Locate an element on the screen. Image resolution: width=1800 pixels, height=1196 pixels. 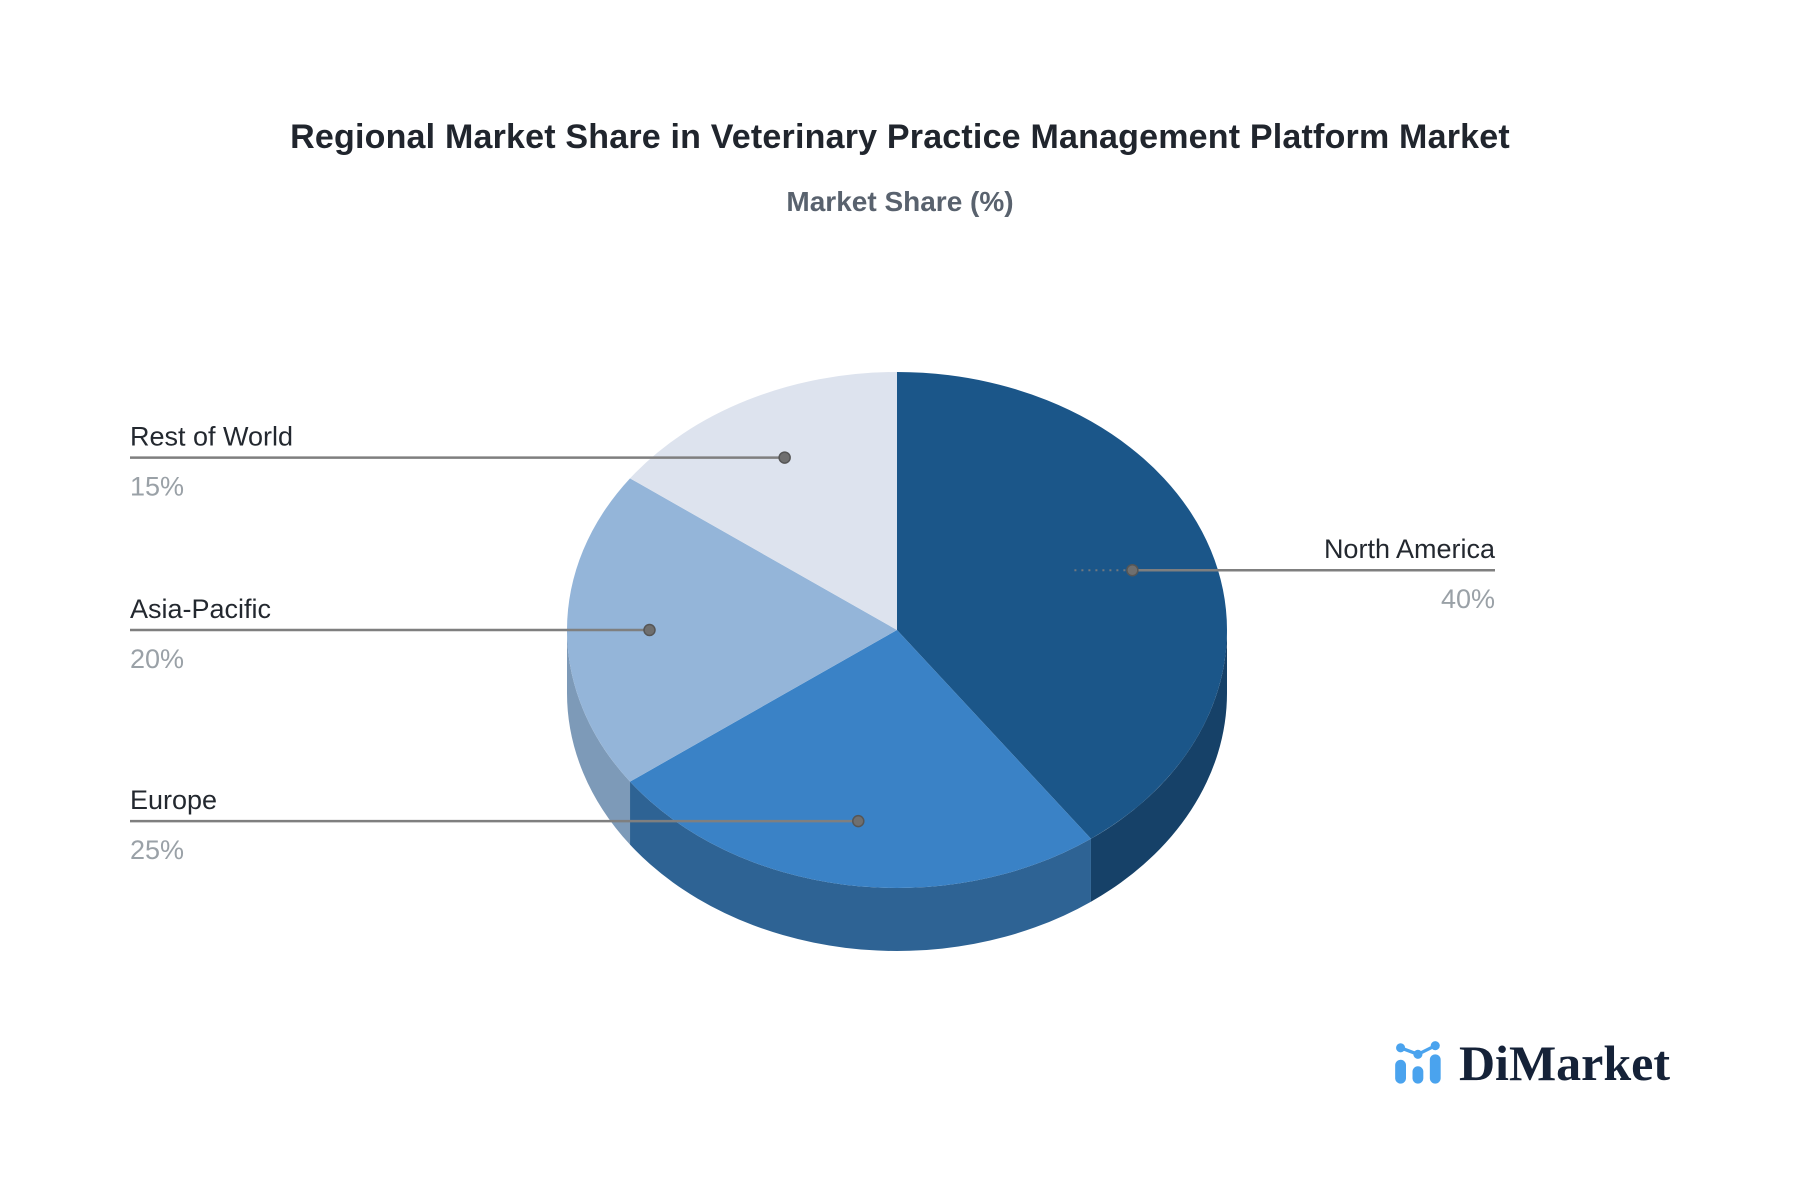
pie-slice-asia-pacific is located at coordinates (732, 630).